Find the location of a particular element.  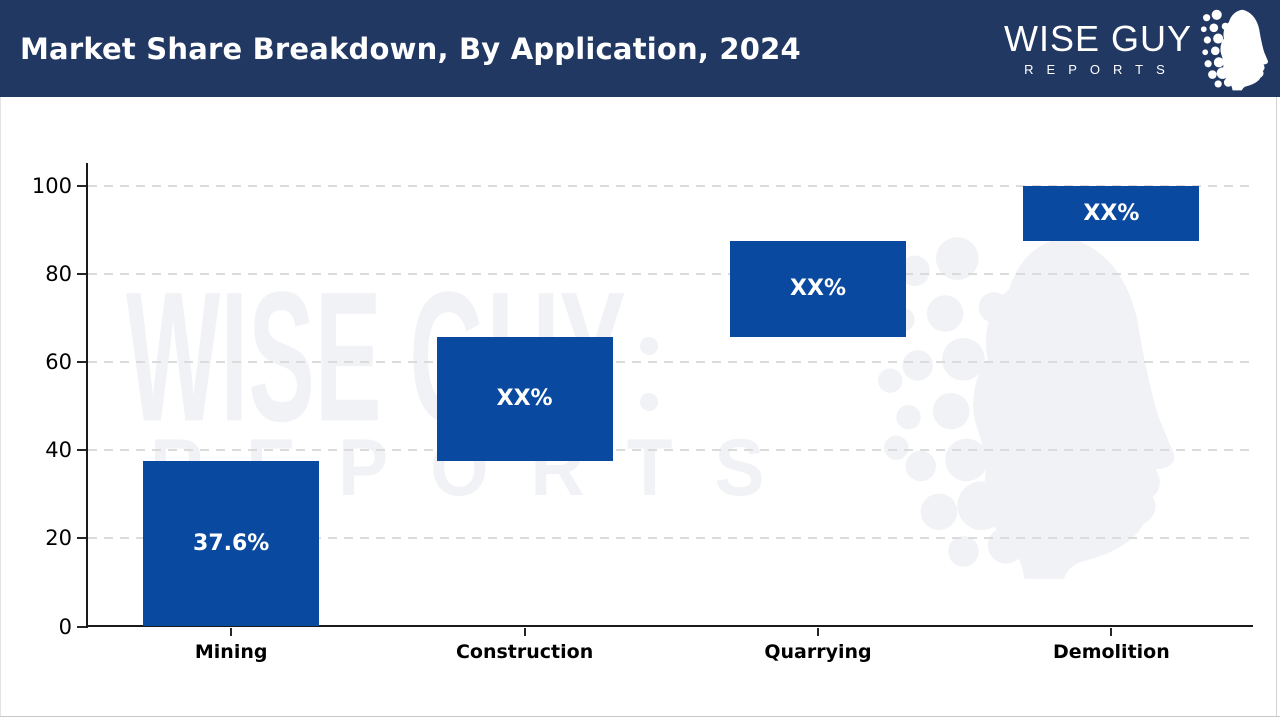

frame-left-line is located at coordinates (0, 407).